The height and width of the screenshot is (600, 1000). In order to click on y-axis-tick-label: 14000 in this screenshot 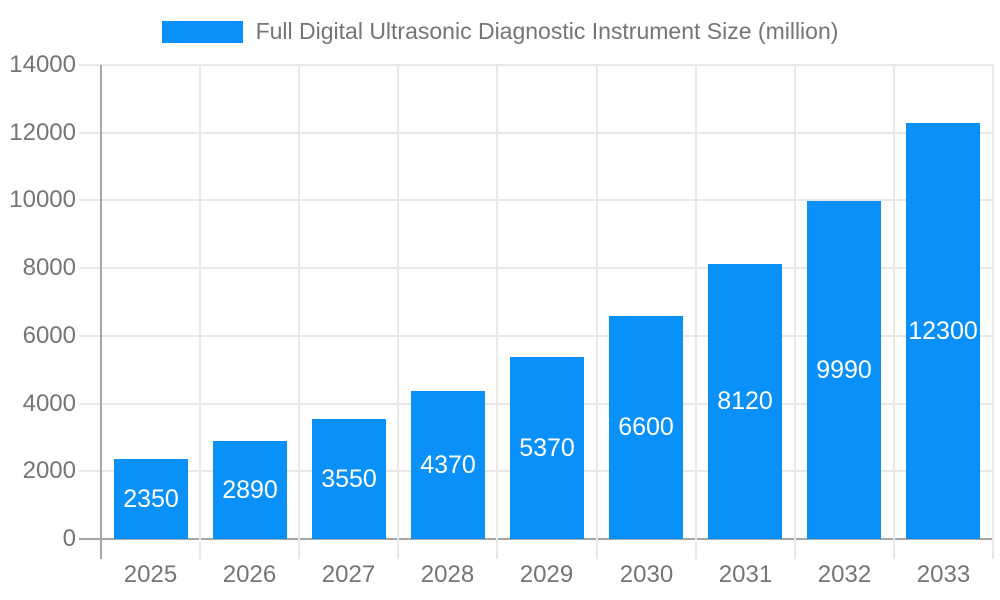, I will do `click(42, 64)`.